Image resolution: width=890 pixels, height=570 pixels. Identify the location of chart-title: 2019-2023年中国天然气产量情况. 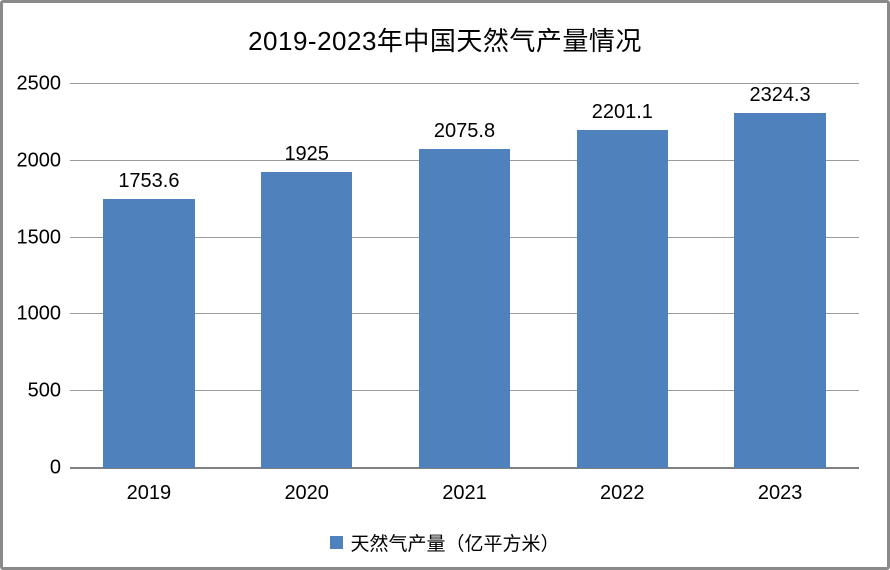
(445, 41).